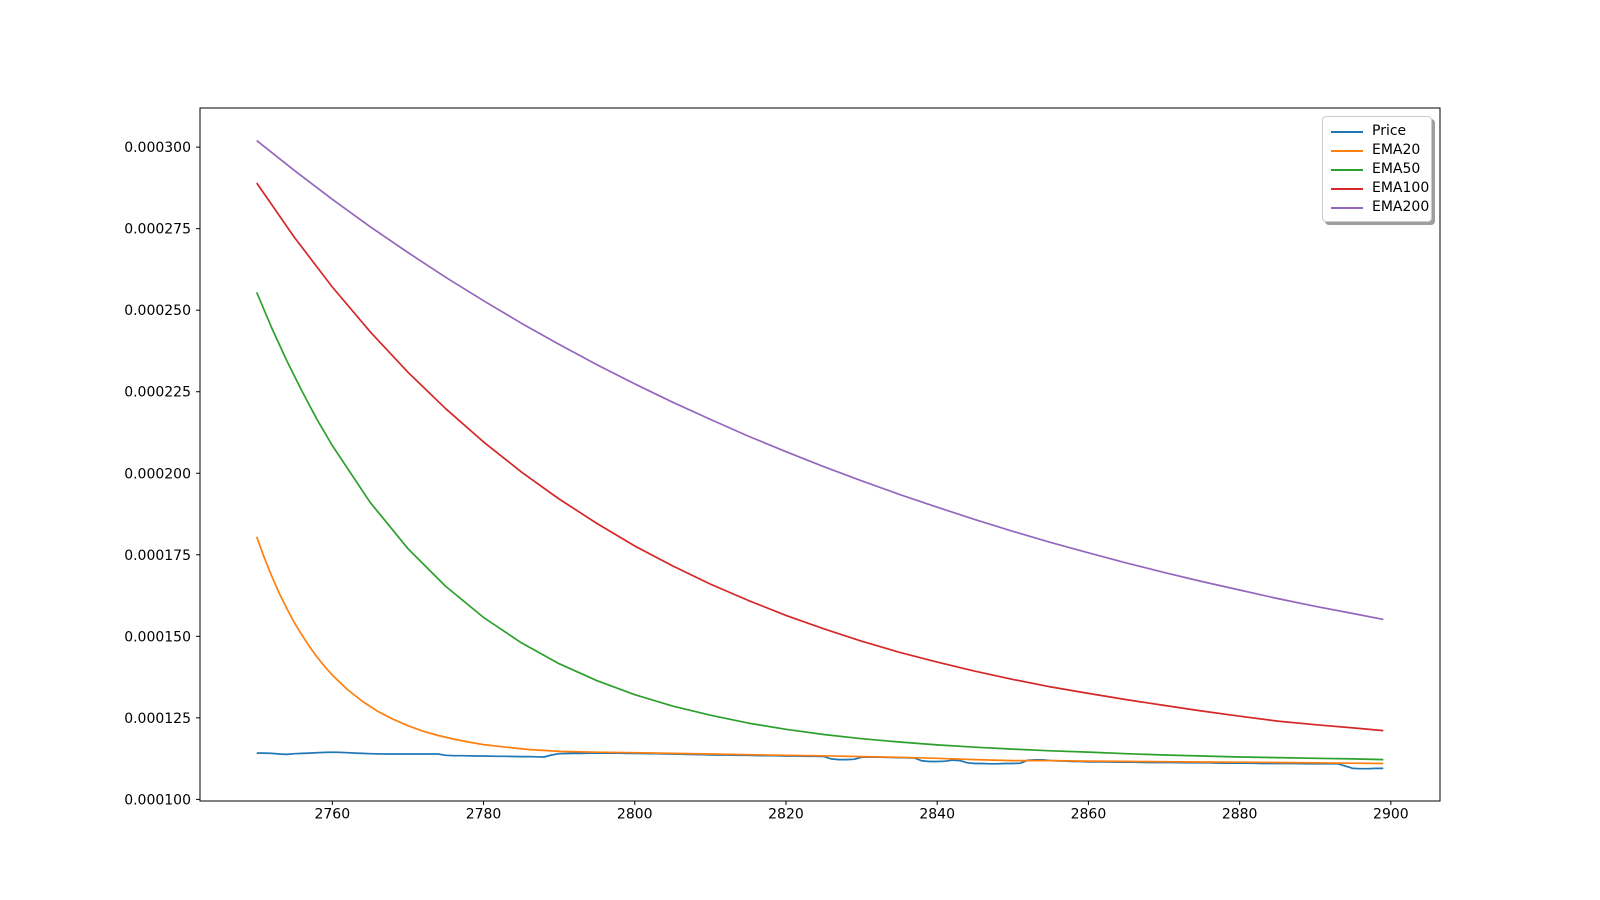 The width and height of the screenshot is (1600, 900). Describe the element at coordinates (157, 311) in the screenshot. I see `y-tick-label: 0.000250` at that location.